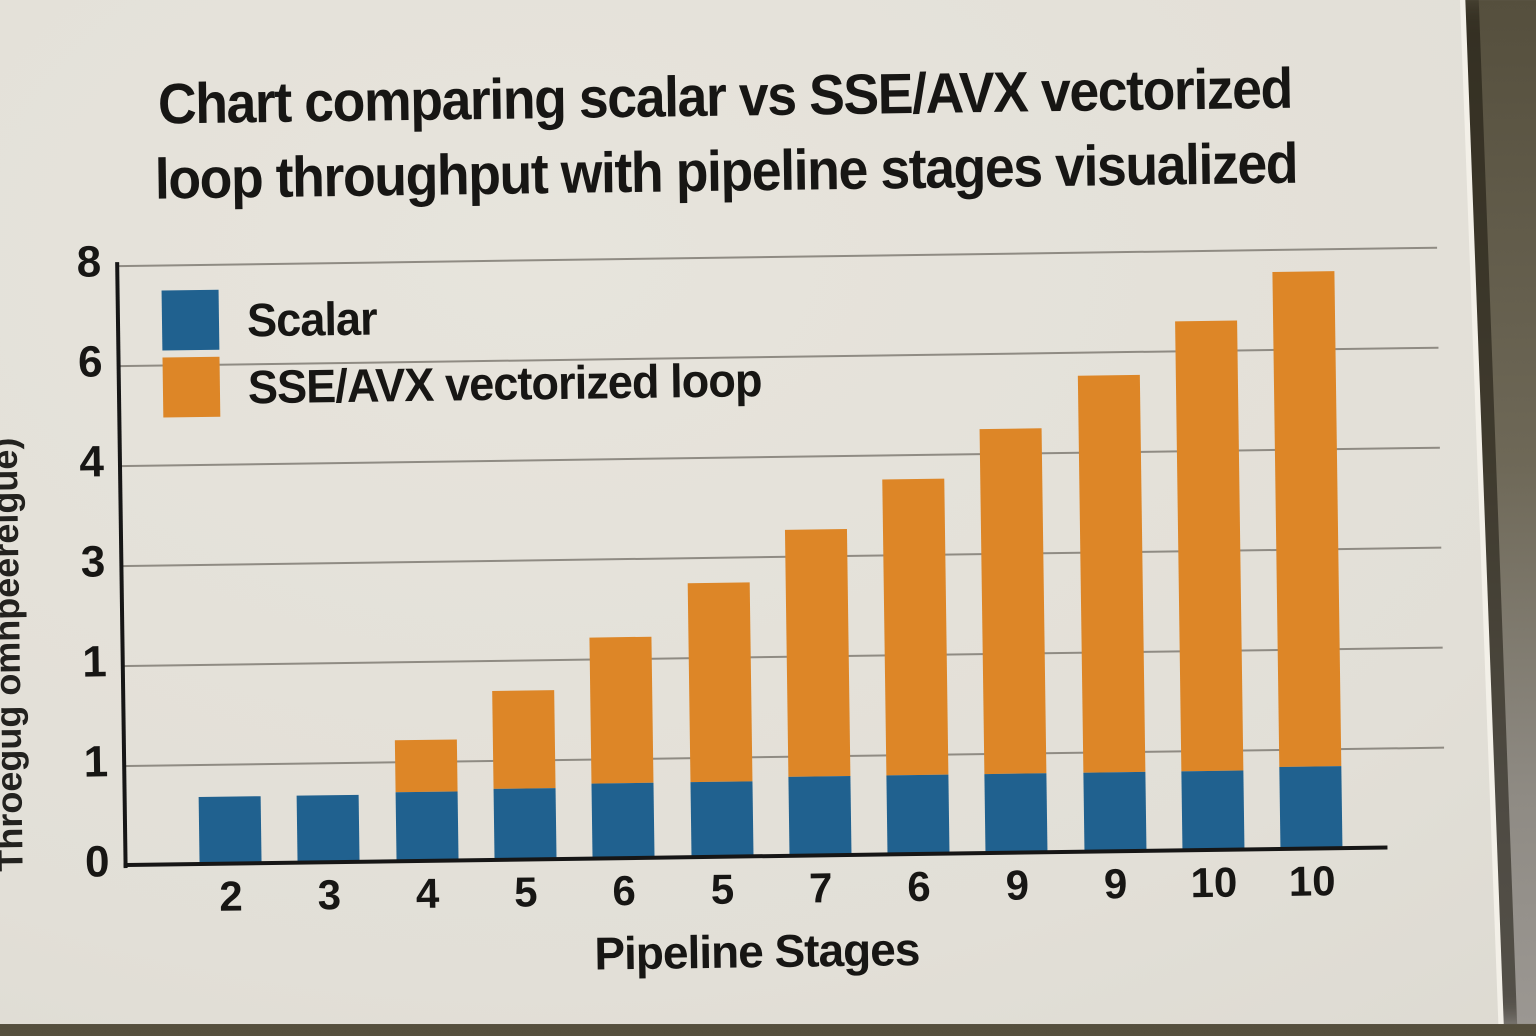 This screenshot has height=1036, width=1536. Describe the element at coordinates (756, 951) in the screenshot. I see `x-axis-title: Pipeline Stages` at that location.